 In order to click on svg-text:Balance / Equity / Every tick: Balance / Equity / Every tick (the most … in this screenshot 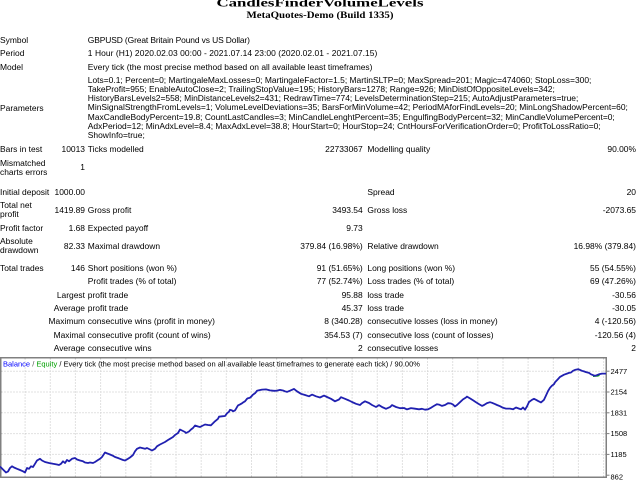, I will do `click(211, 364)`.